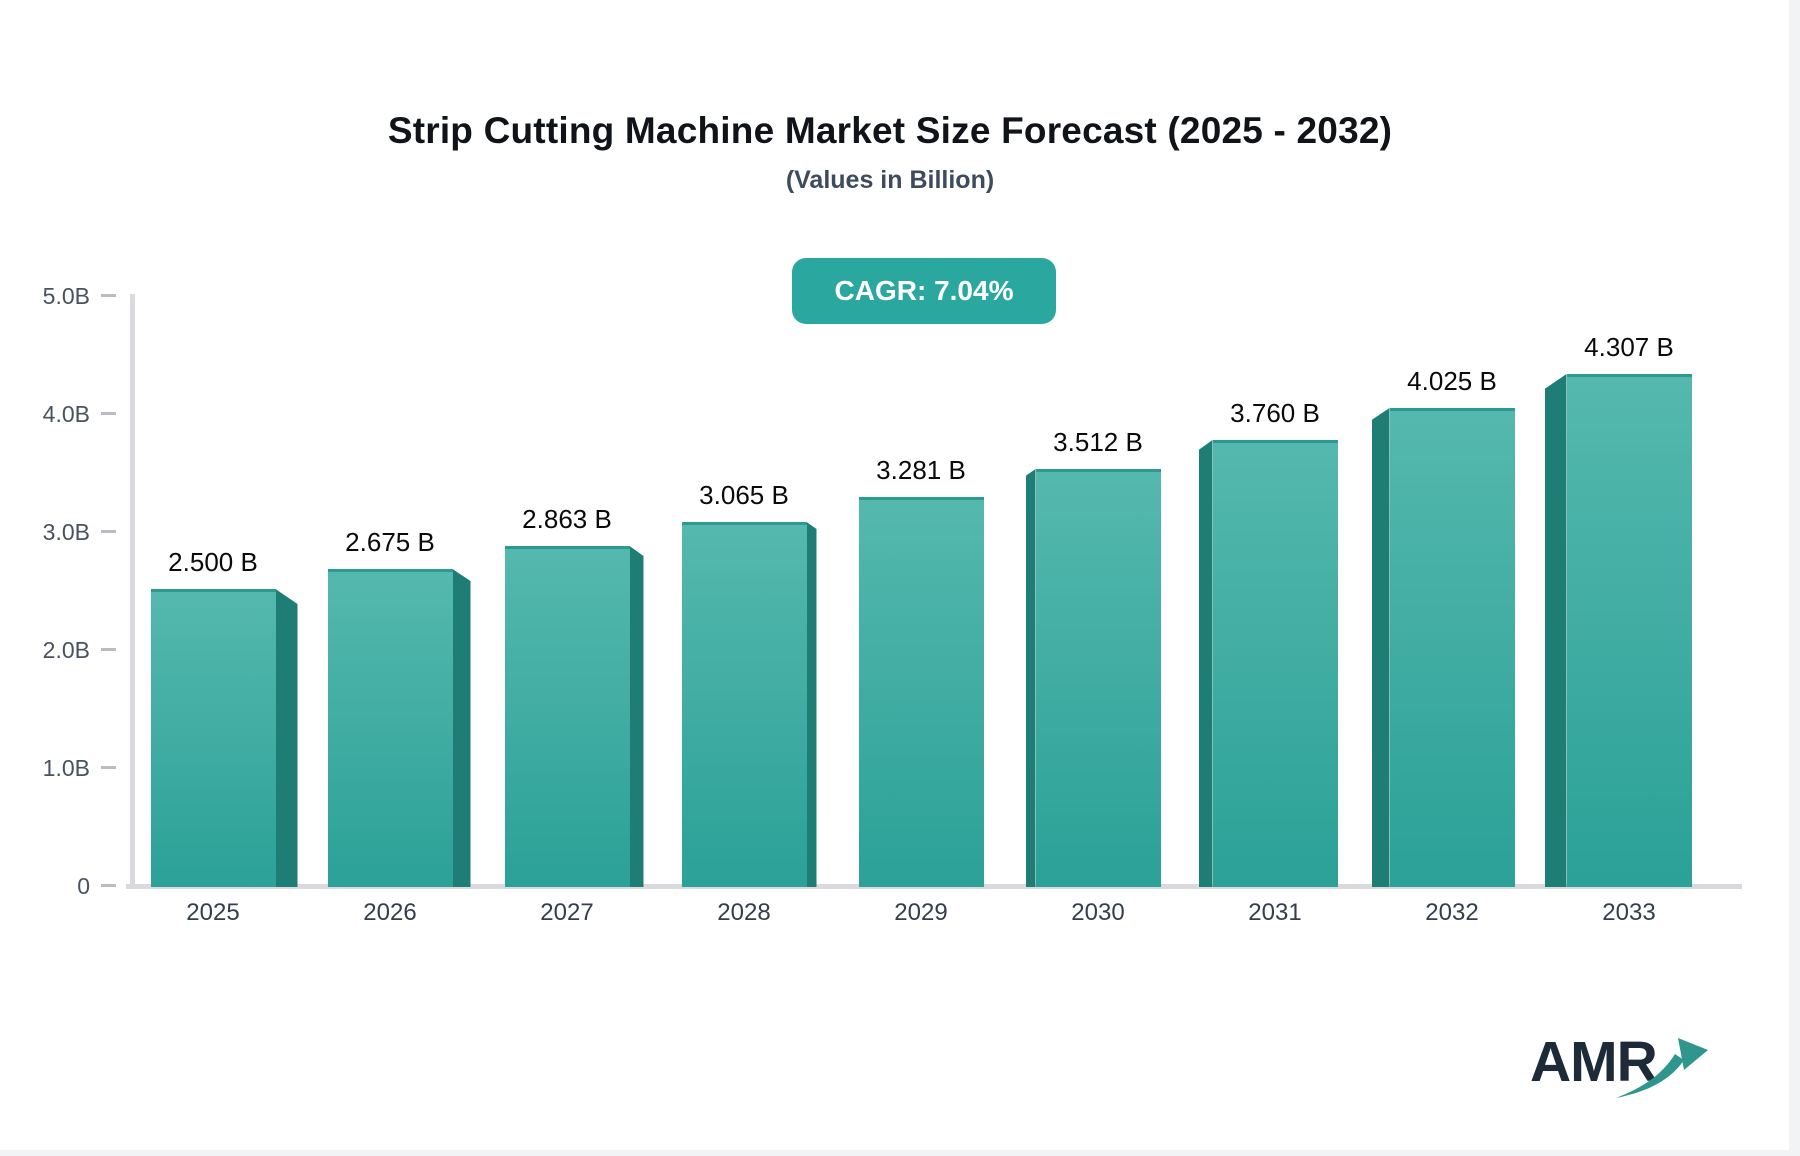  What do you see at coordinates (66, 532) in the screenshot?
I see `y-axis-tick-label: 3.0B` at bounding box center [66, 532].